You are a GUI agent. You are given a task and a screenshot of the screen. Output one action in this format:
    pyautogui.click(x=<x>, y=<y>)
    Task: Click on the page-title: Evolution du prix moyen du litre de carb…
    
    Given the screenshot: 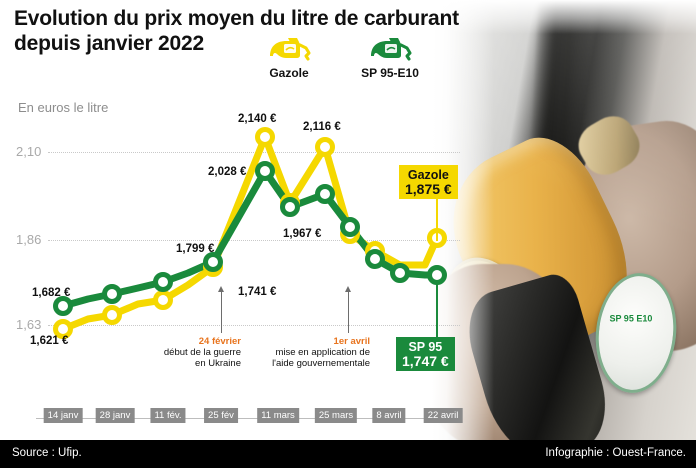 What is the action you would take?
    pyautogui.click(x=236, y=31)
    